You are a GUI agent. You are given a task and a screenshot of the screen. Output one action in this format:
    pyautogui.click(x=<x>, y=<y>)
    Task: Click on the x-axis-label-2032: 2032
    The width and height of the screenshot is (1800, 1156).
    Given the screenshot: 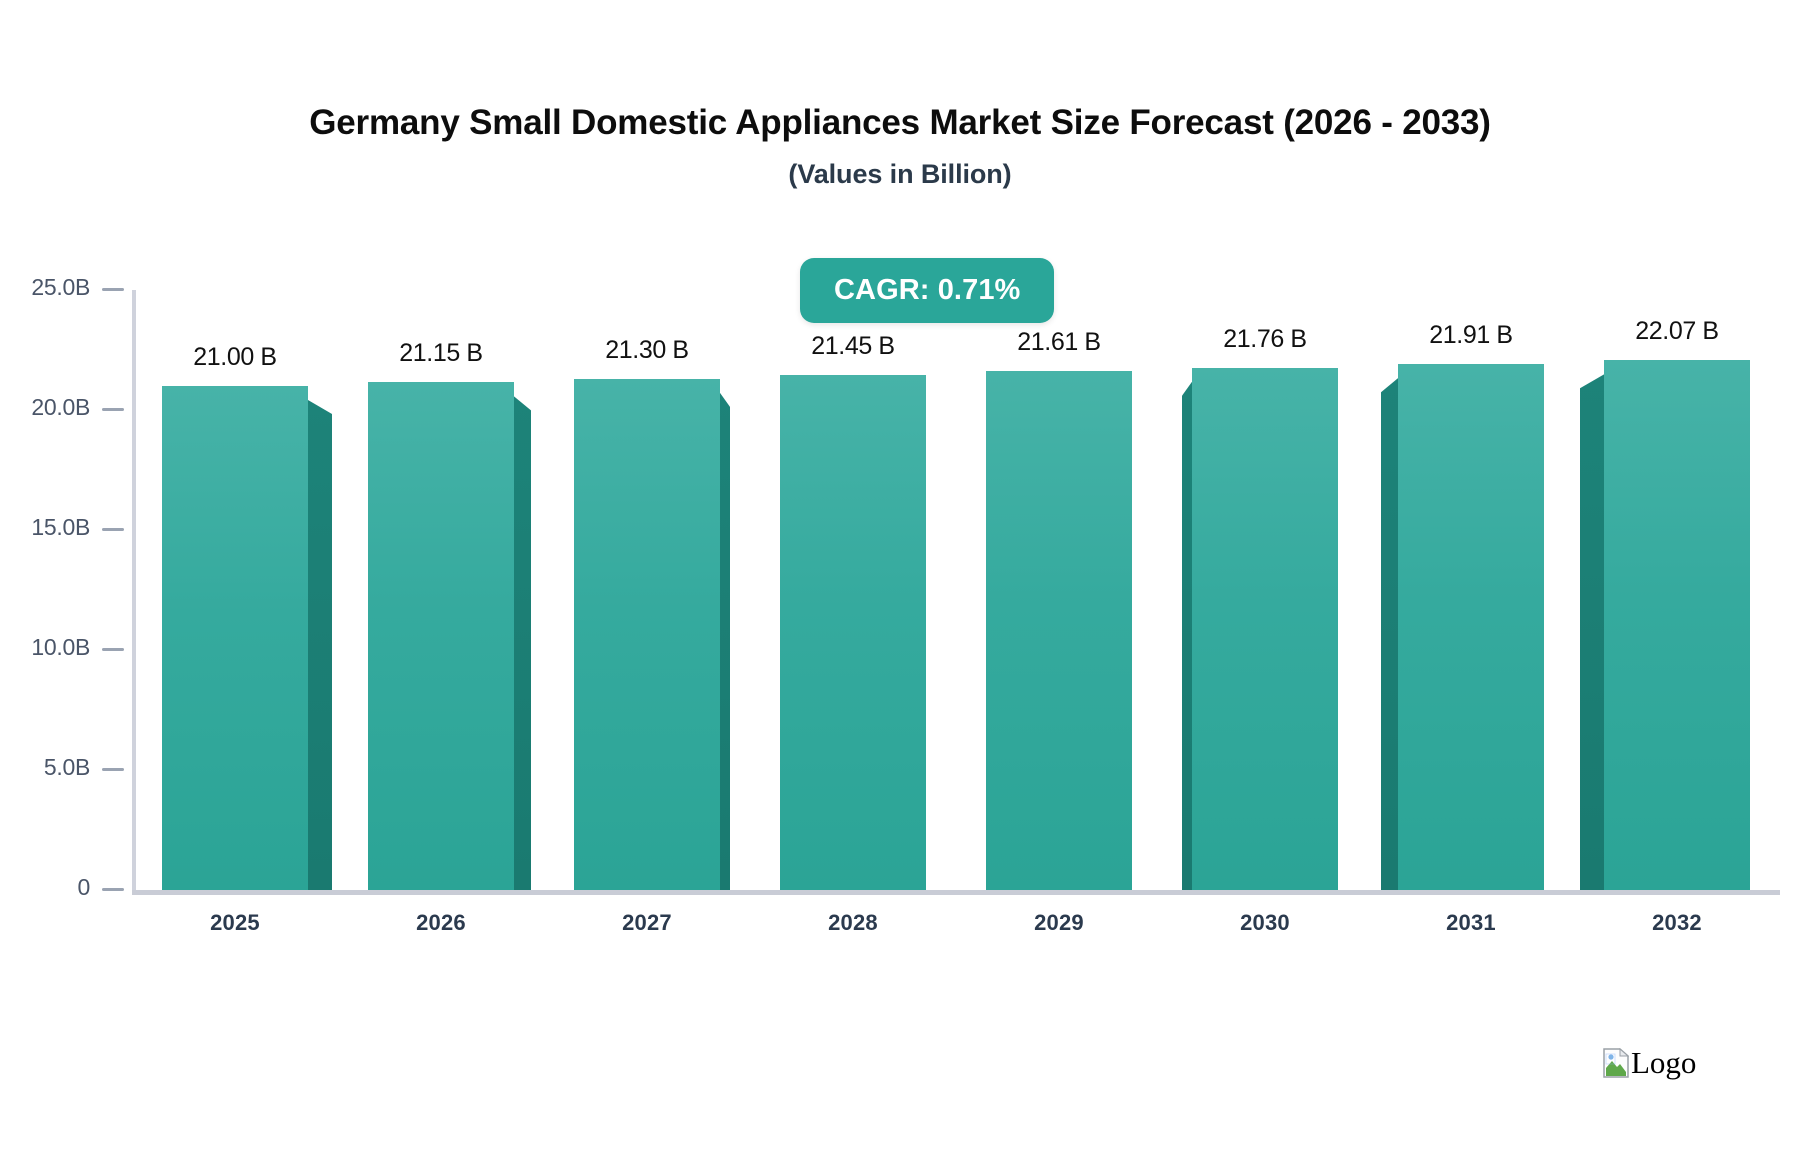 What is the action you would take?
    pyautogui.click(x=1677, y=922)
    